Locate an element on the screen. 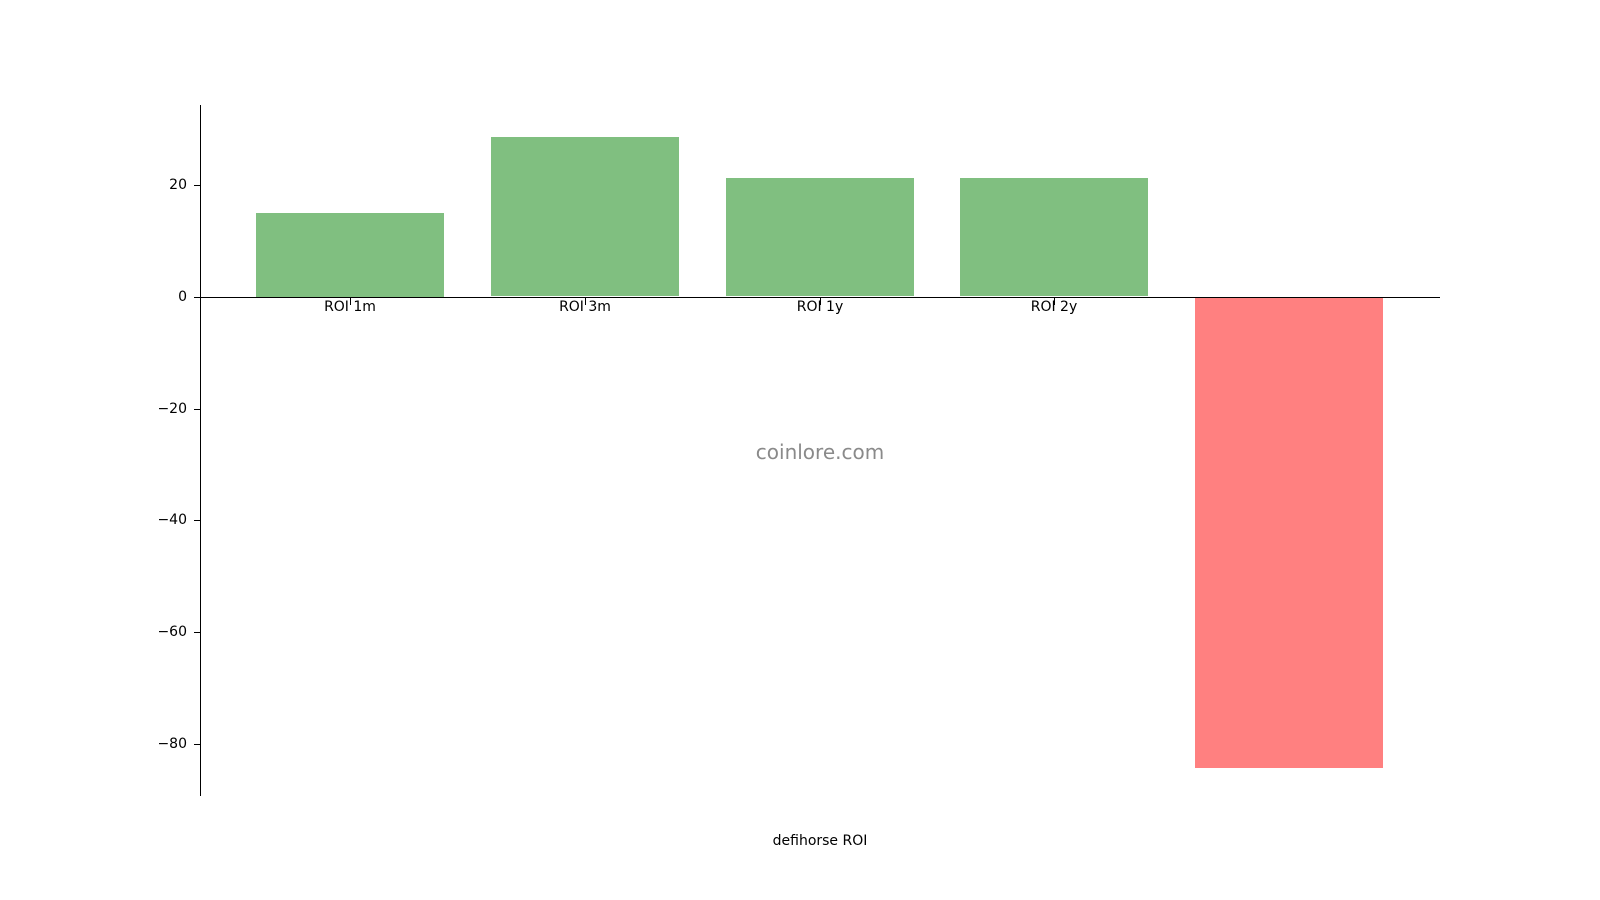 This screenshot has height=900, width=1600. x-axis-zero-line is located at coordinates (820, 297).